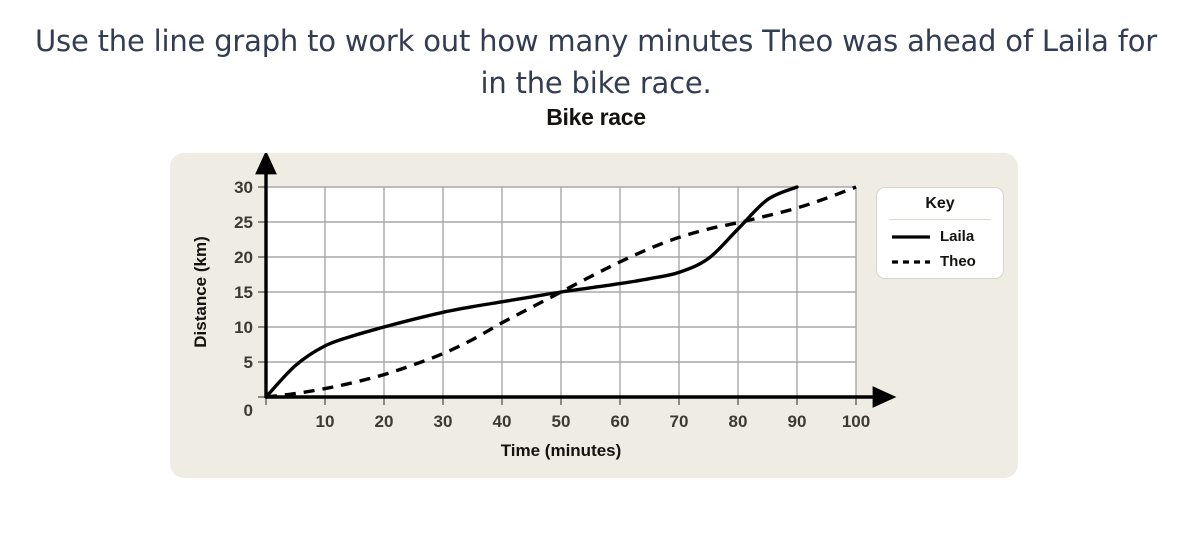 This screenshot has width=1192, height=539. I want to click on x-tick-label: 90, so click(797, 421).